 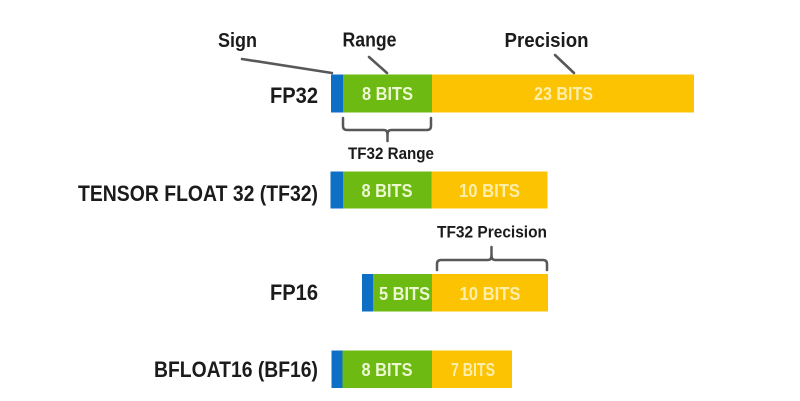 What do you see at coordinates (294, 292) in the screenshot?
I see `svg-text: FP16` at bounding box center [294, 292].